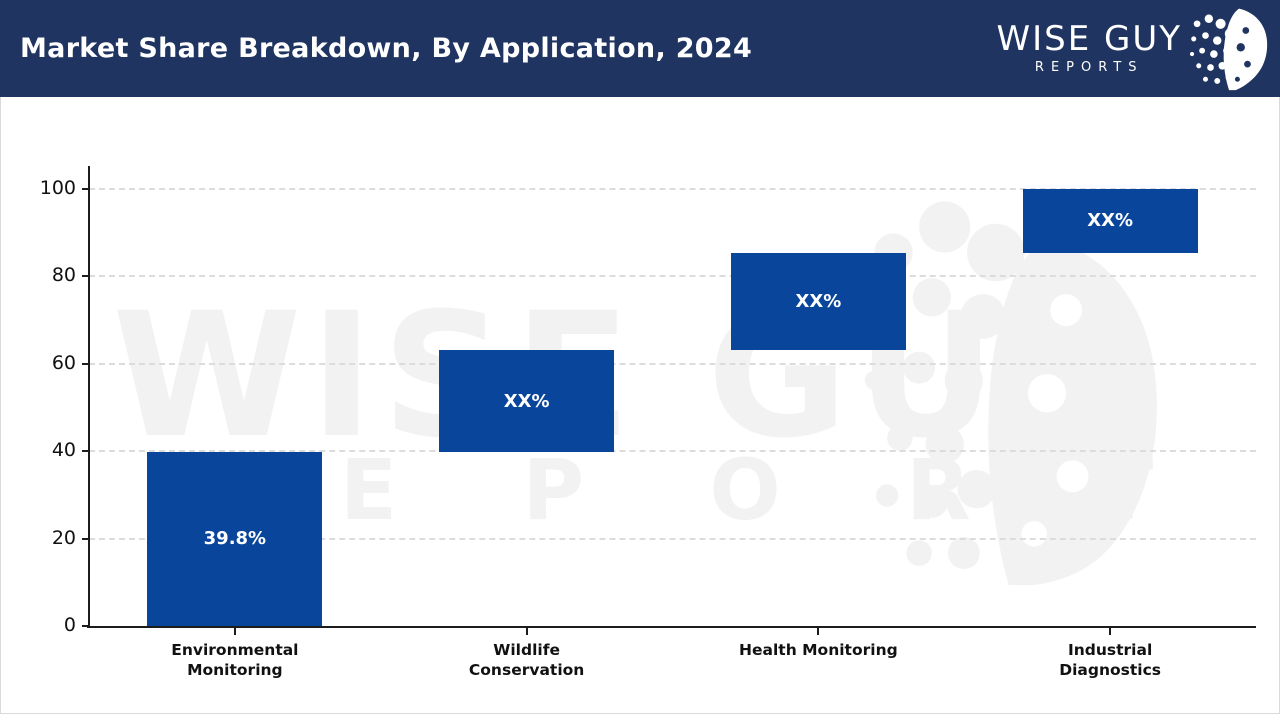  Describe the element at coordinates (671, 627) in the screenshot. I see `x-axis-line` at that location.